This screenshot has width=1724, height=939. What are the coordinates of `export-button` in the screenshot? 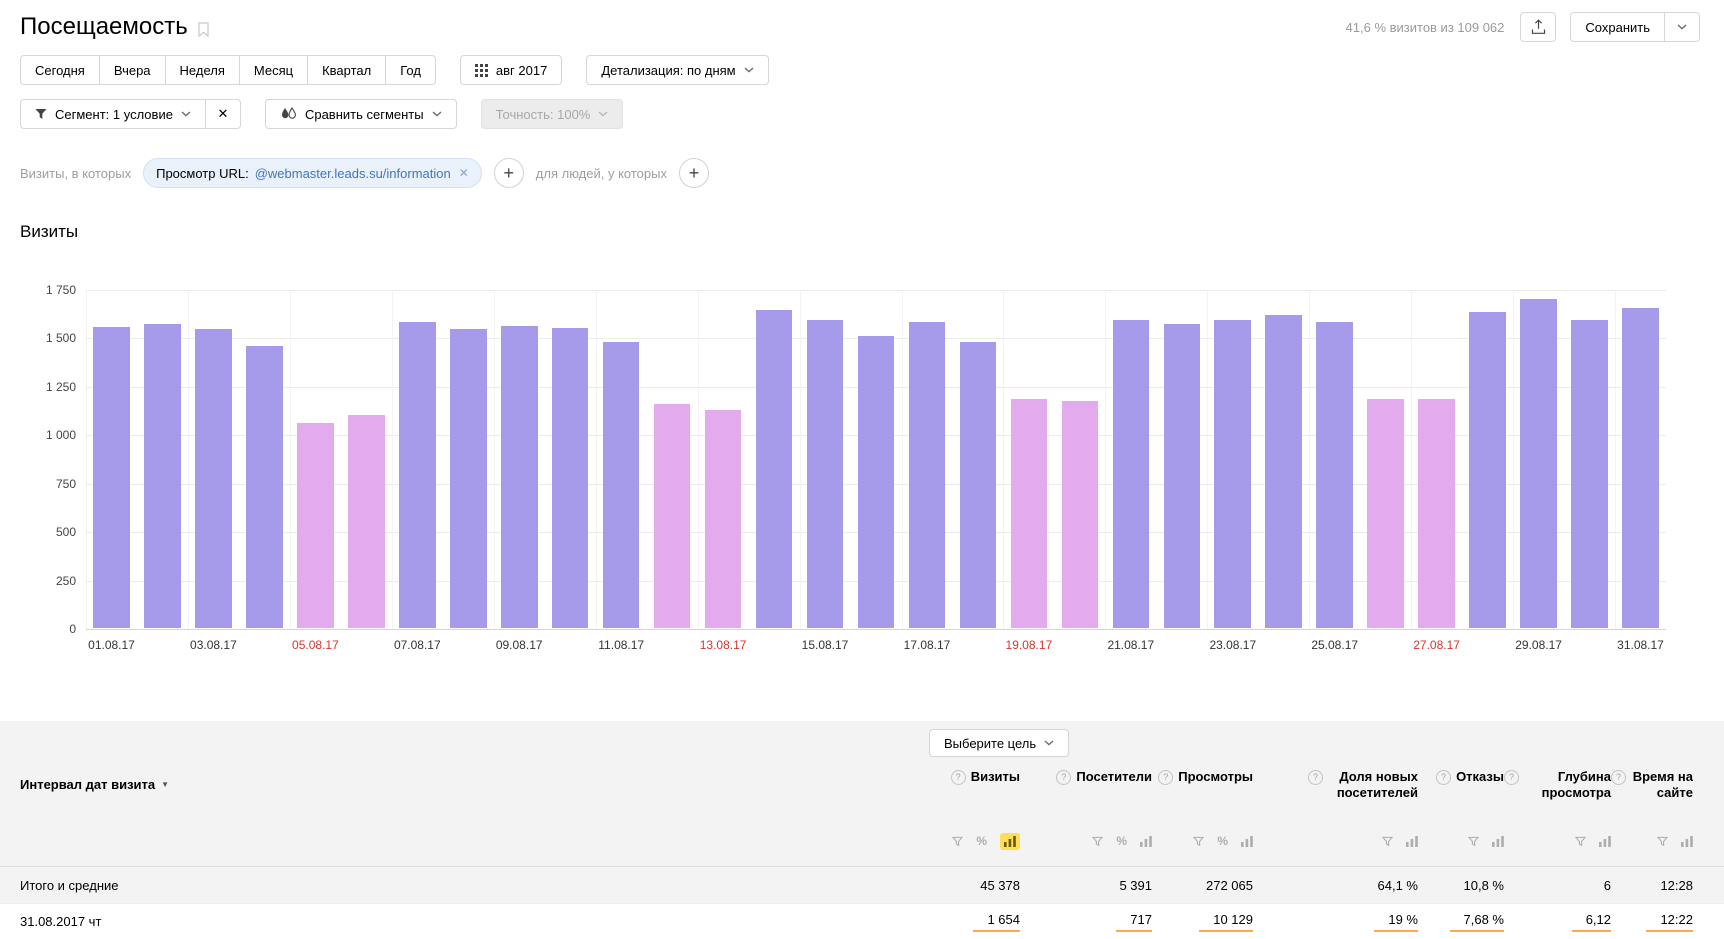 It's located at (1538, 27).